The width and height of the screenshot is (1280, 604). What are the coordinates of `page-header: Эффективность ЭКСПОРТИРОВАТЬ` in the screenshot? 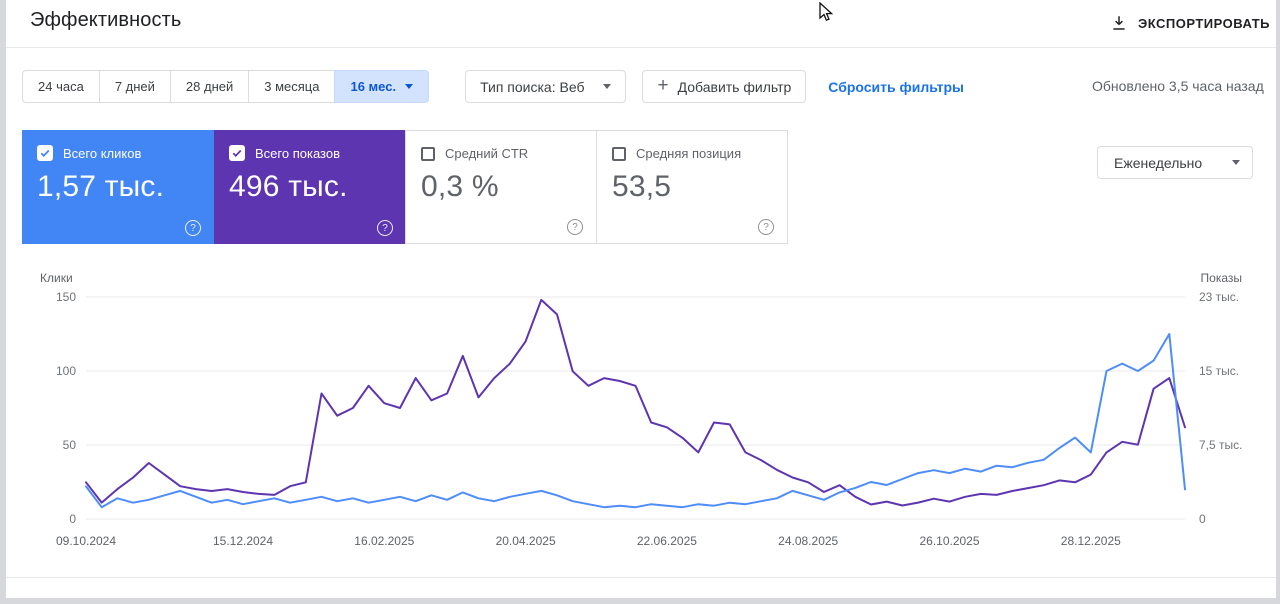 It's located at (641, 24).